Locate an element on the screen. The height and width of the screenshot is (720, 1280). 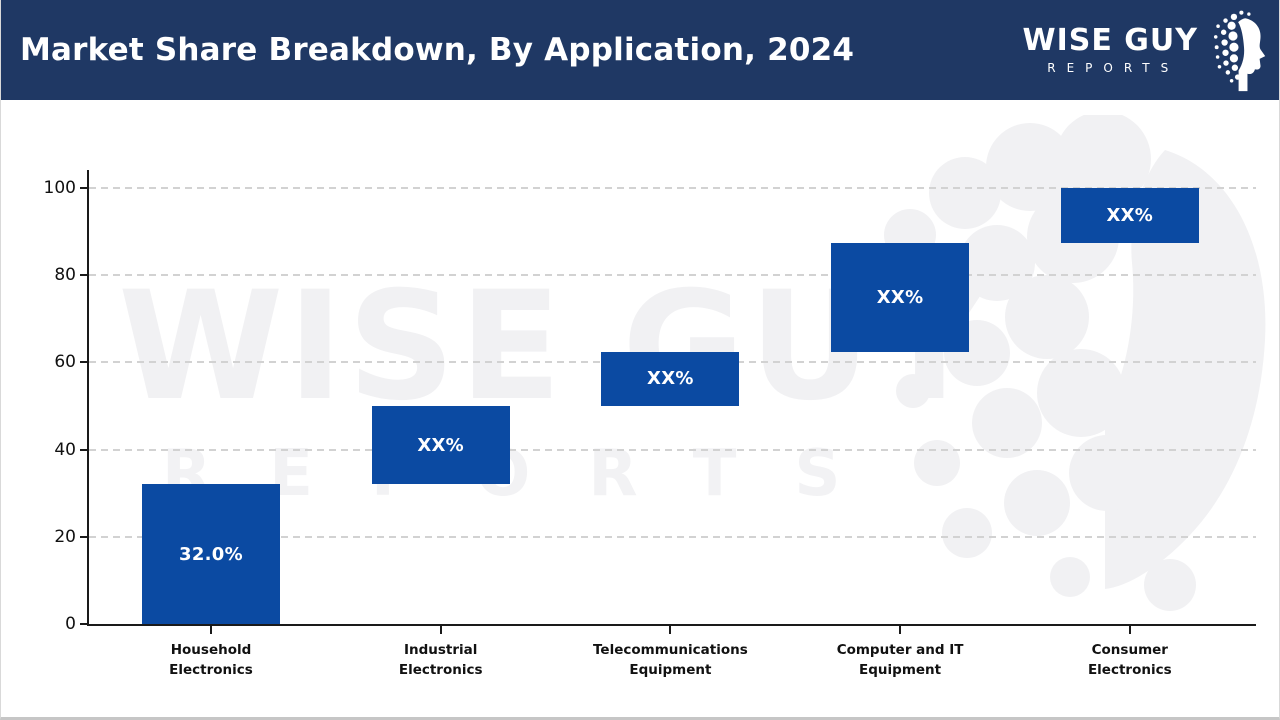
x-axis-category-label: Telecommunications Equipment is located at coordinates (670, 660).